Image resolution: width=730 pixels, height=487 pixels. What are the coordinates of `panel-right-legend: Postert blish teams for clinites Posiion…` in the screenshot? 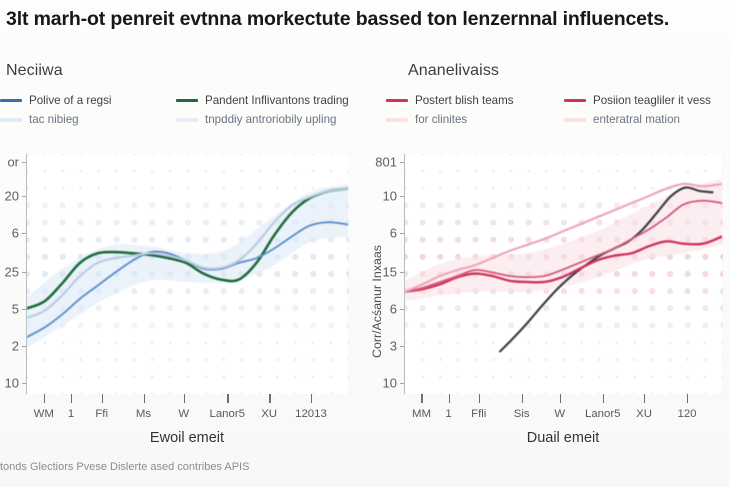 It's located at (558, 110).